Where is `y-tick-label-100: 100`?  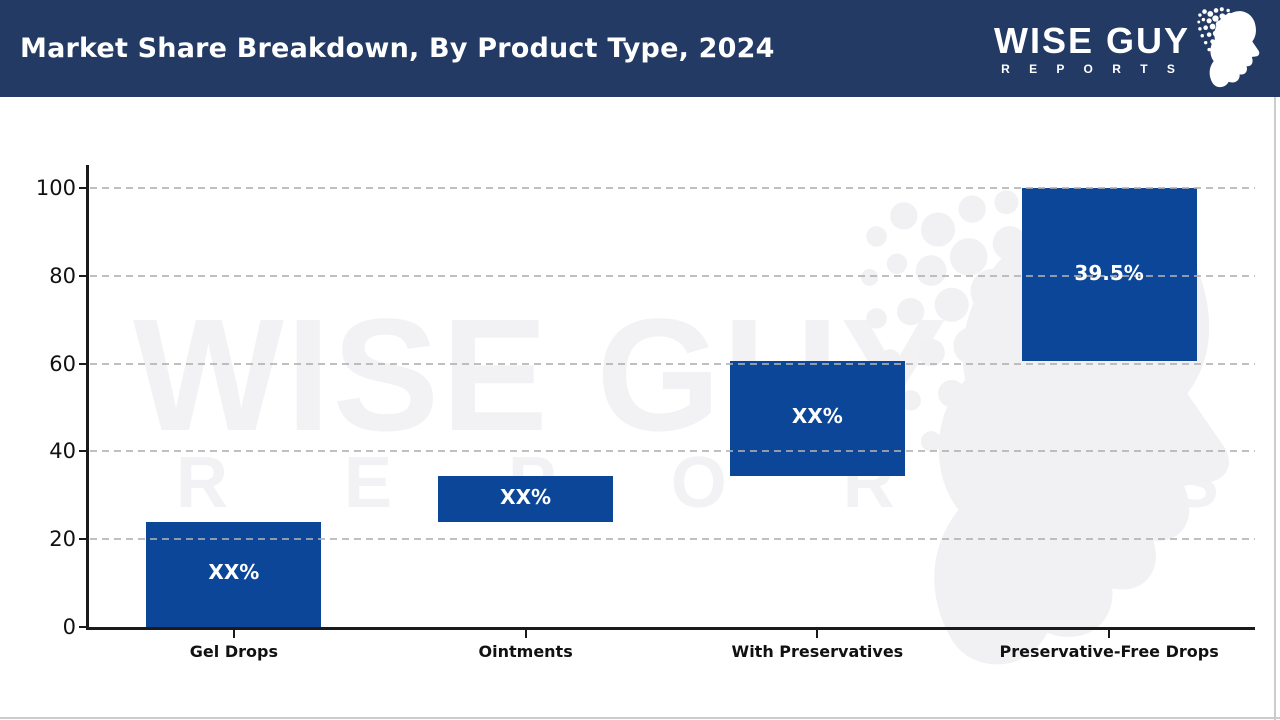 y-tick-label-100: 100 is located at coordinates (55, 188).